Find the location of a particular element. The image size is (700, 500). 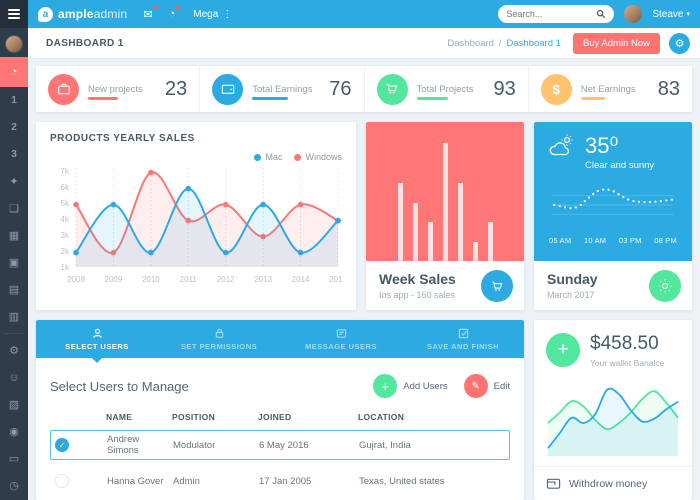

stat-new-projects: New projects 23 is located at coordinates (118, 89).